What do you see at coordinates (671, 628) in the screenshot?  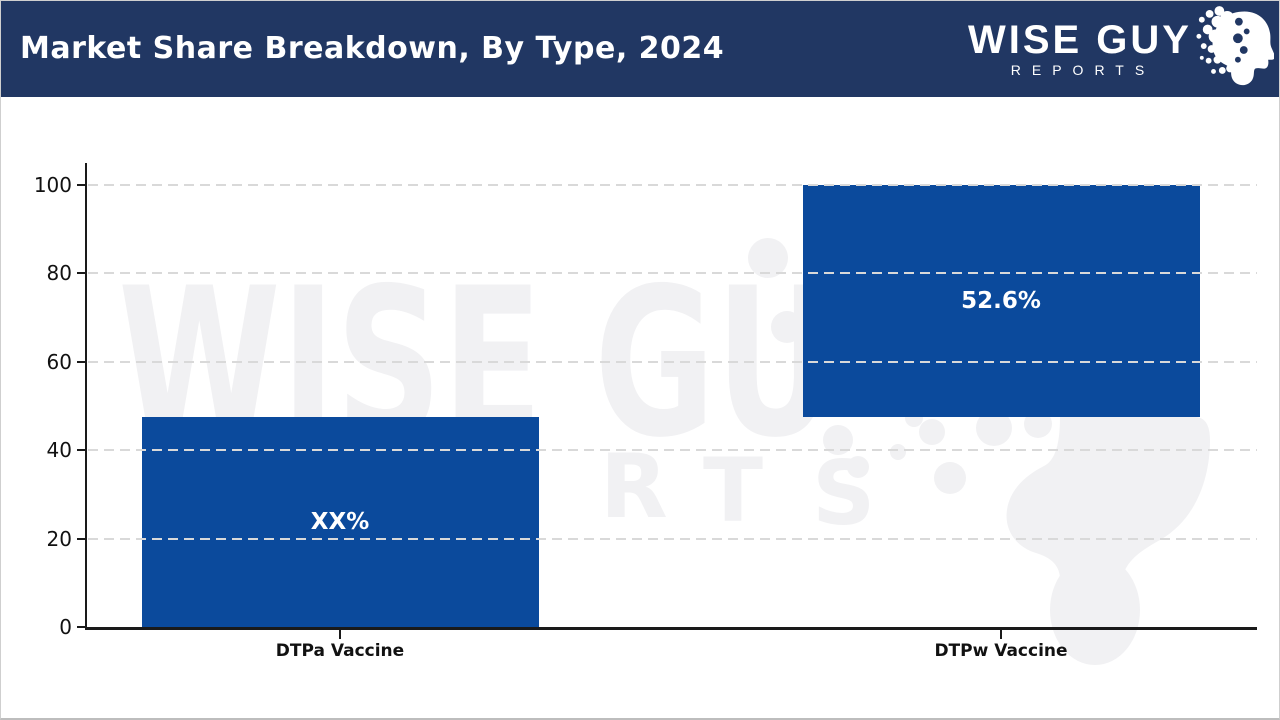 I see `x-axis-line` at bounding box center [671, 628].